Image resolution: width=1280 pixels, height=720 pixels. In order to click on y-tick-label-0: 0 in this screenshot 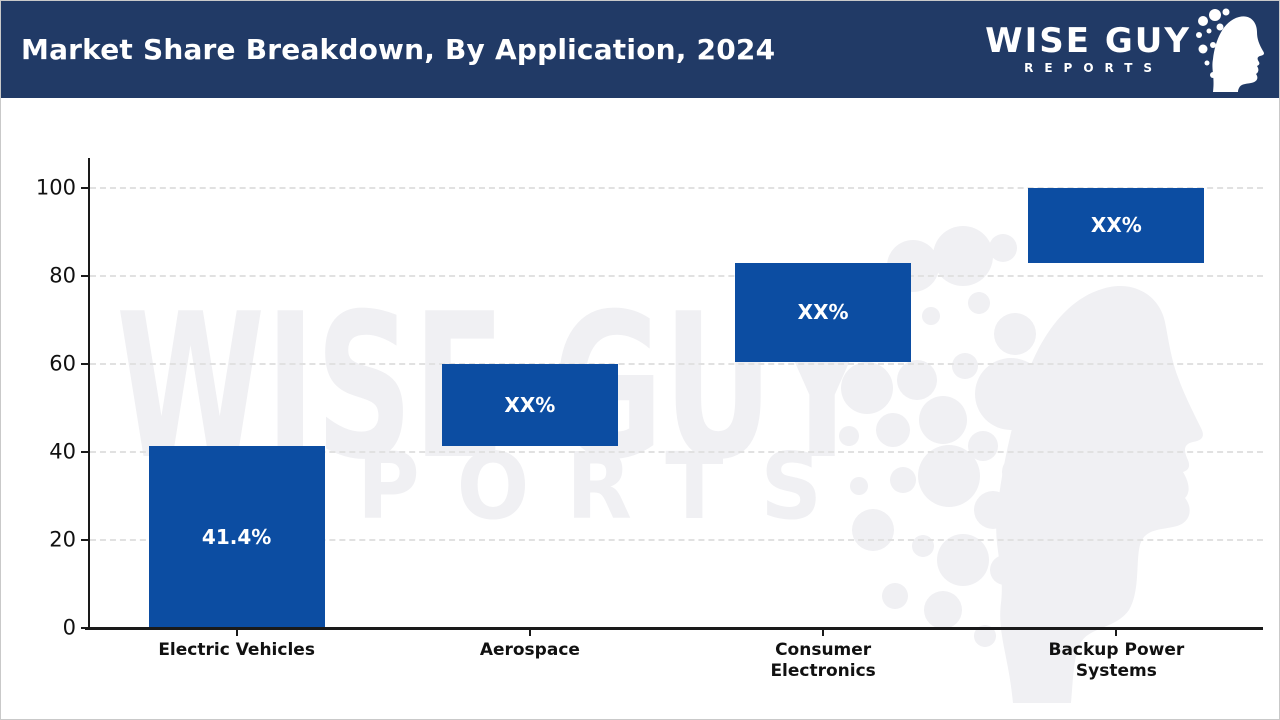, I will do `click(69, 627)`.